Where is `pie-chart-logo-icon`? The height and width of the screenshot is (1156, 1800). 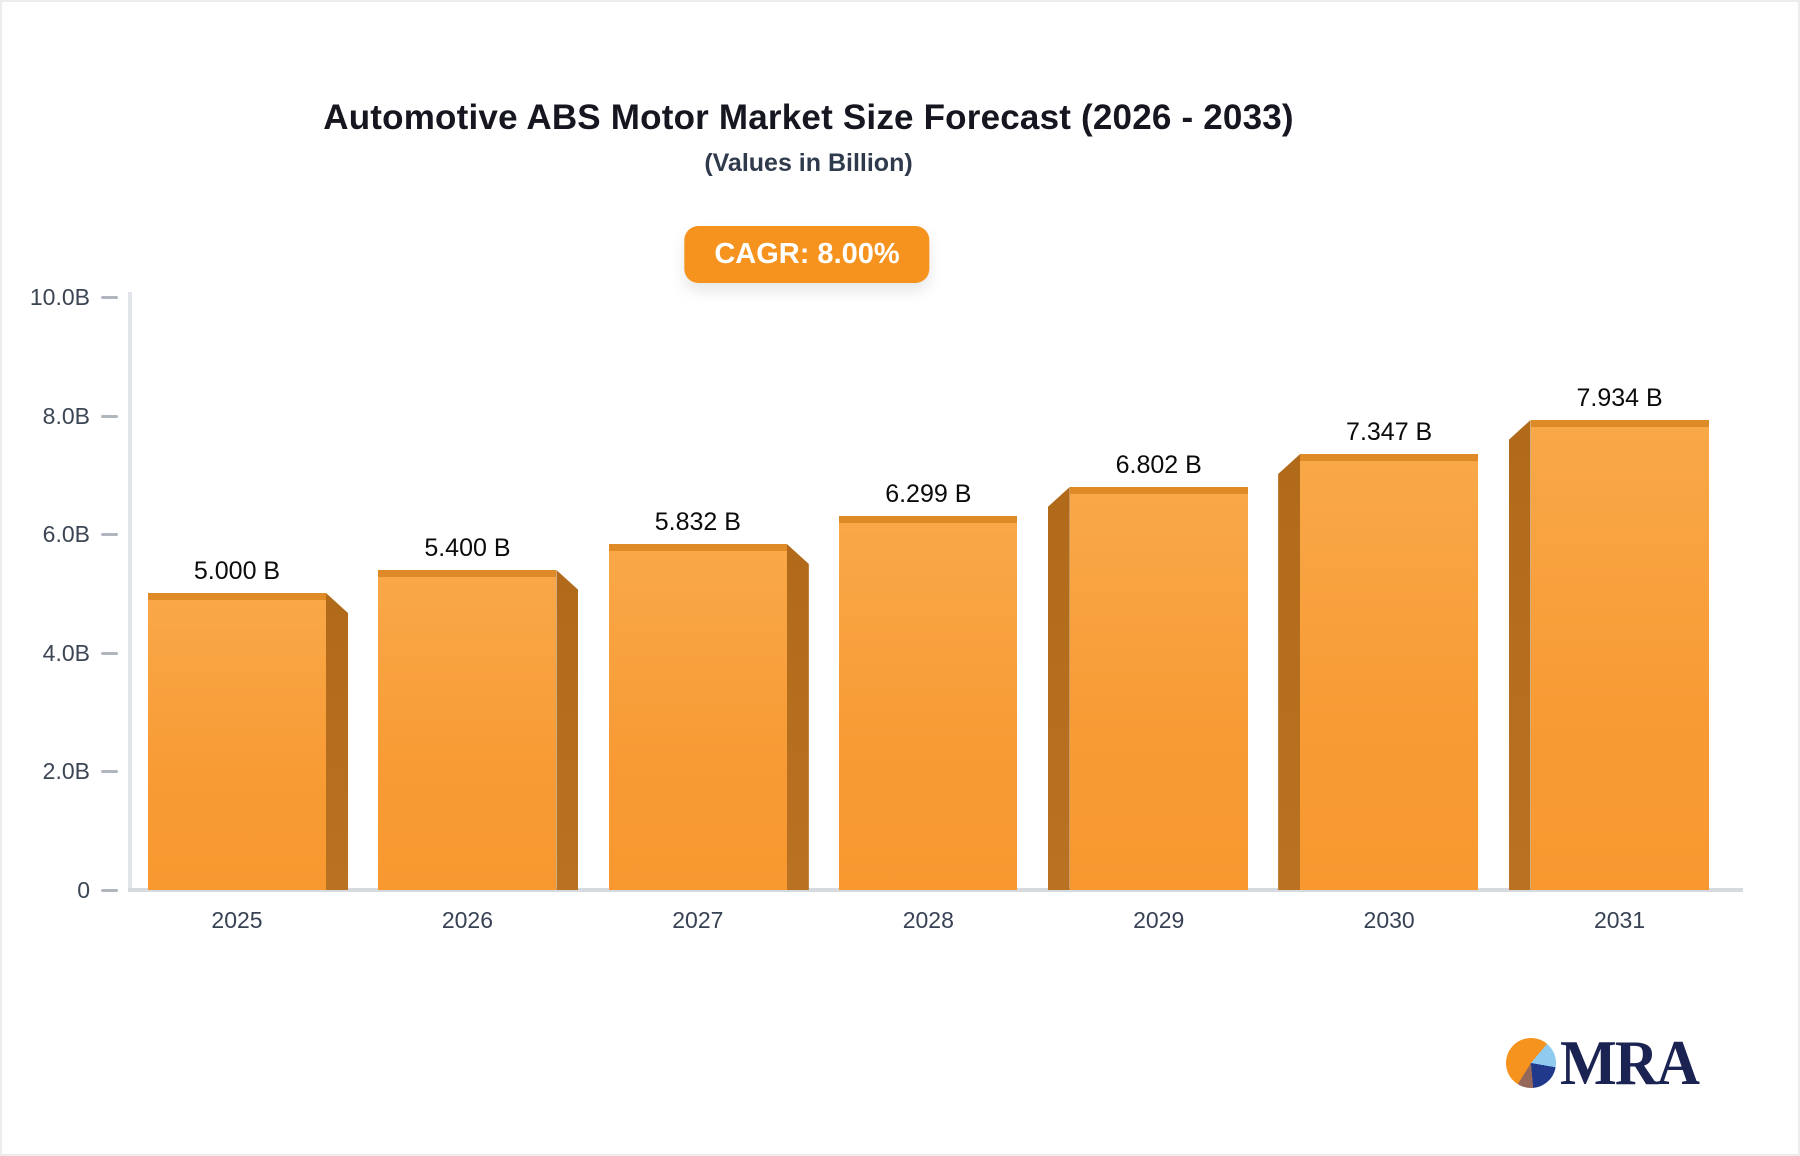 pie-chart-logo-icon is located at coordinates (1531, 1063).